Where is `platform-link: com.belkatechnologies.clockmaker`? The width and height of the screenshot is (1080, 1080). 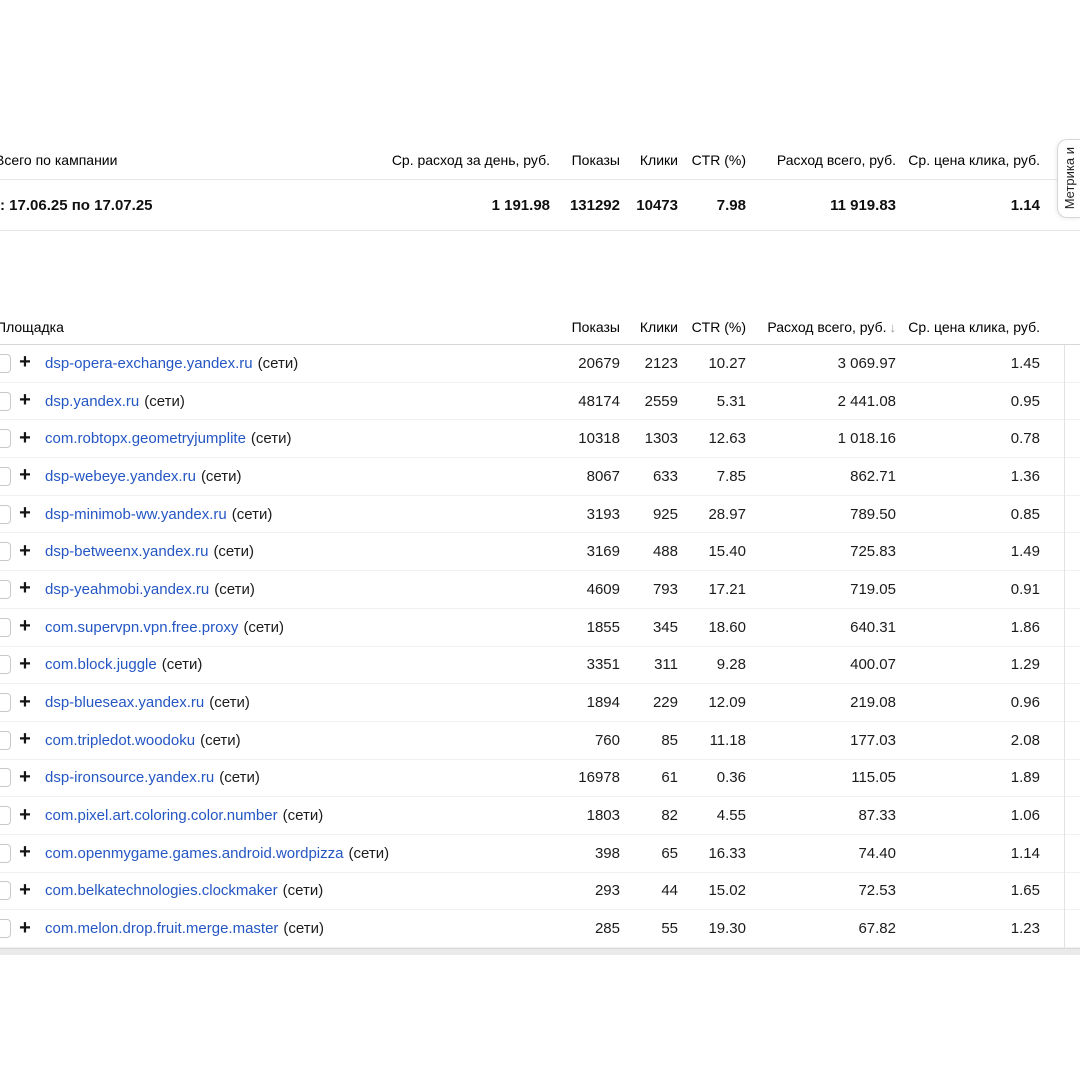 platform-link: com.belkatechnologies.clockmaker is located at coordinates (161, 891).